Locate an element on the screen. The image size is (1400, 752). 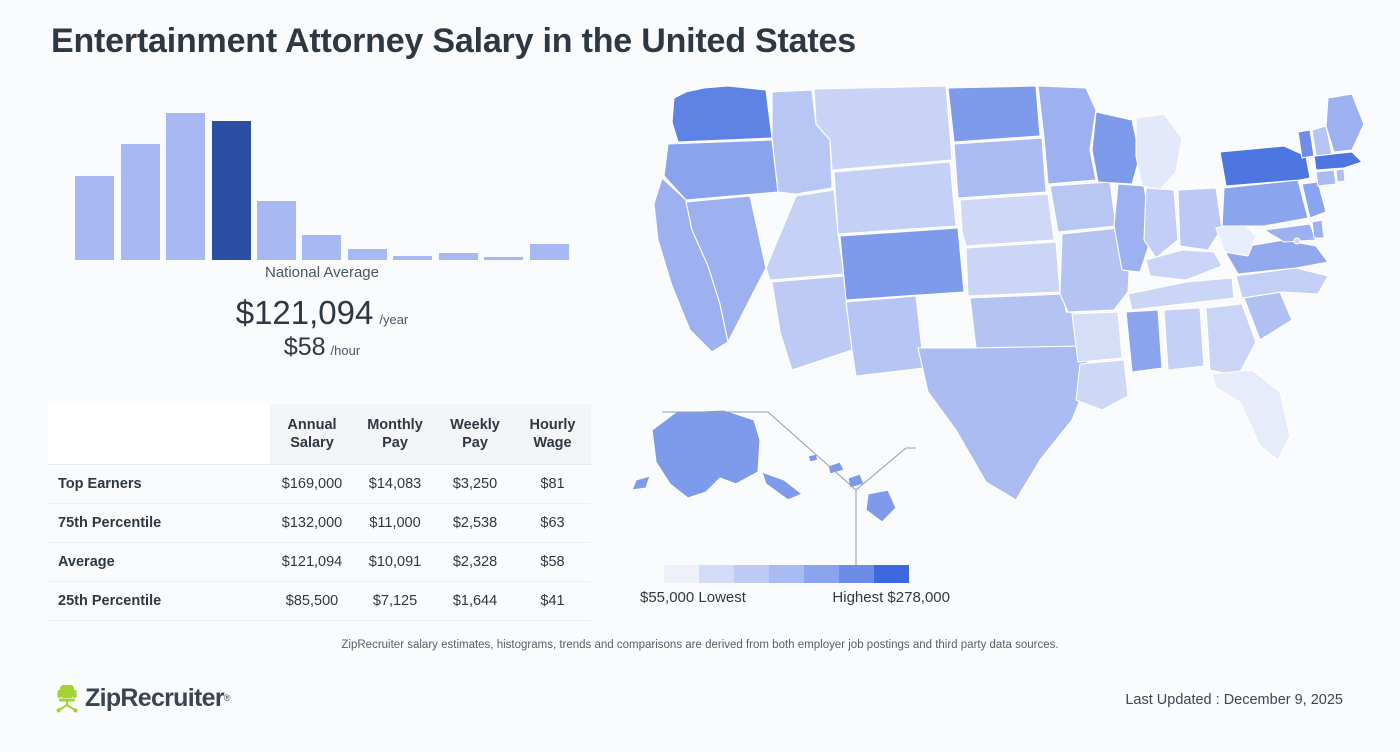
map-state-ky is located at coordinates (1184, 265).